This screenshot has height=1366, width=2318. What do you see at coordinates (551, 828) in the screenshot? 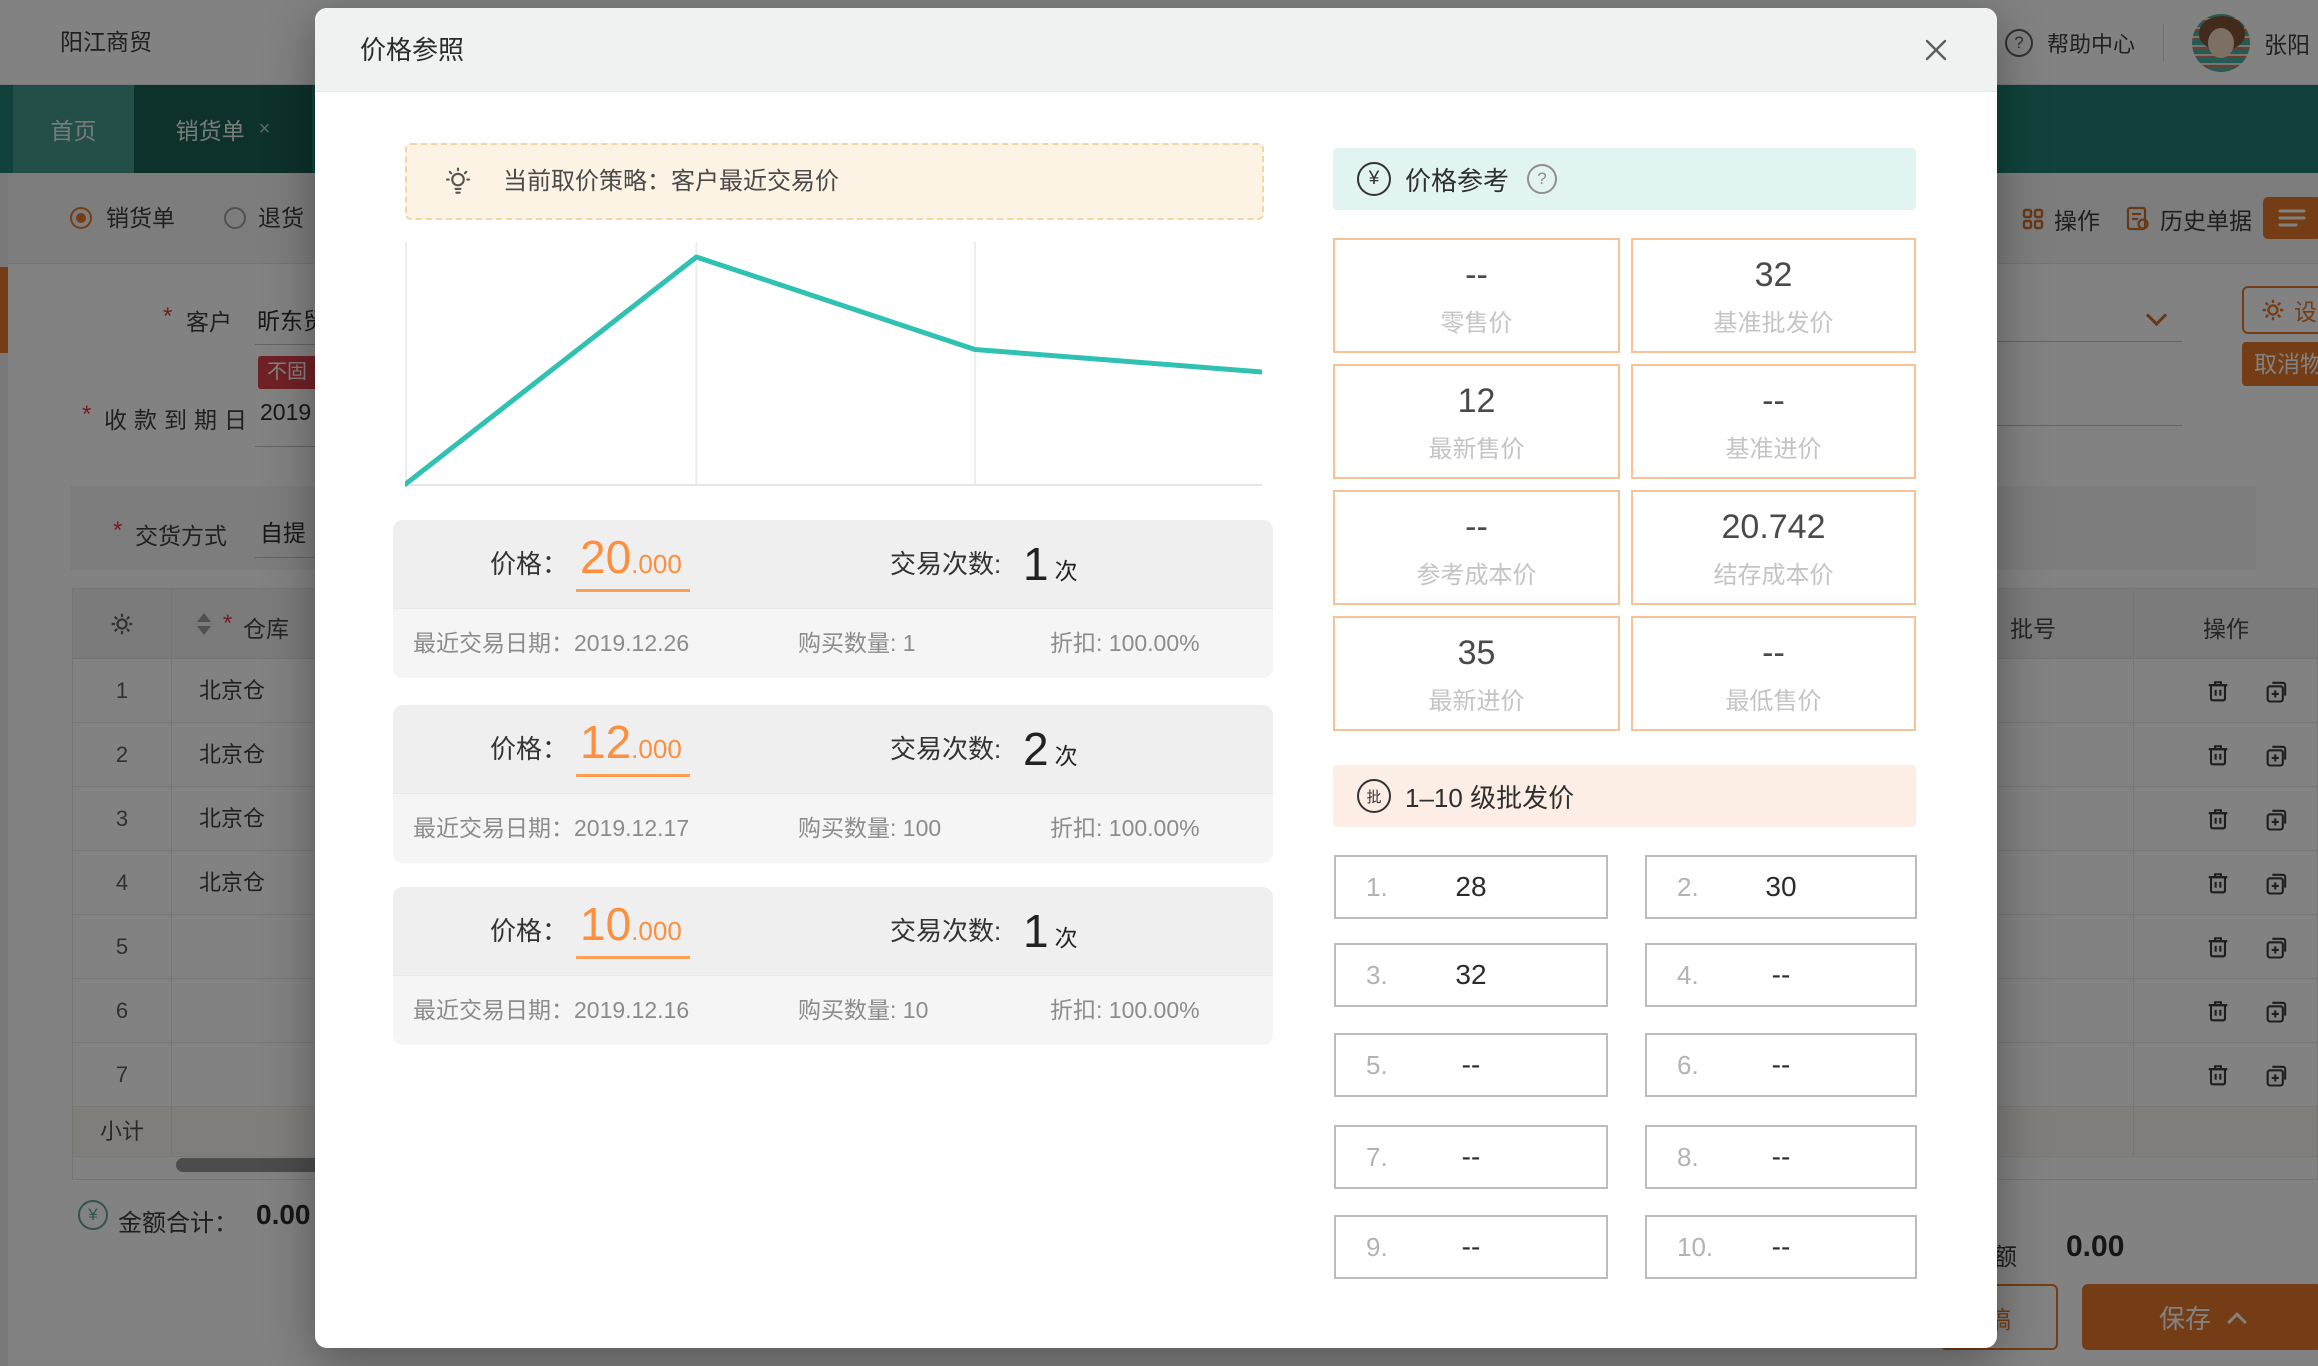
I see `last-trade-date: 最近交易日期：2019.12.17` at bounding box center [551, 828].